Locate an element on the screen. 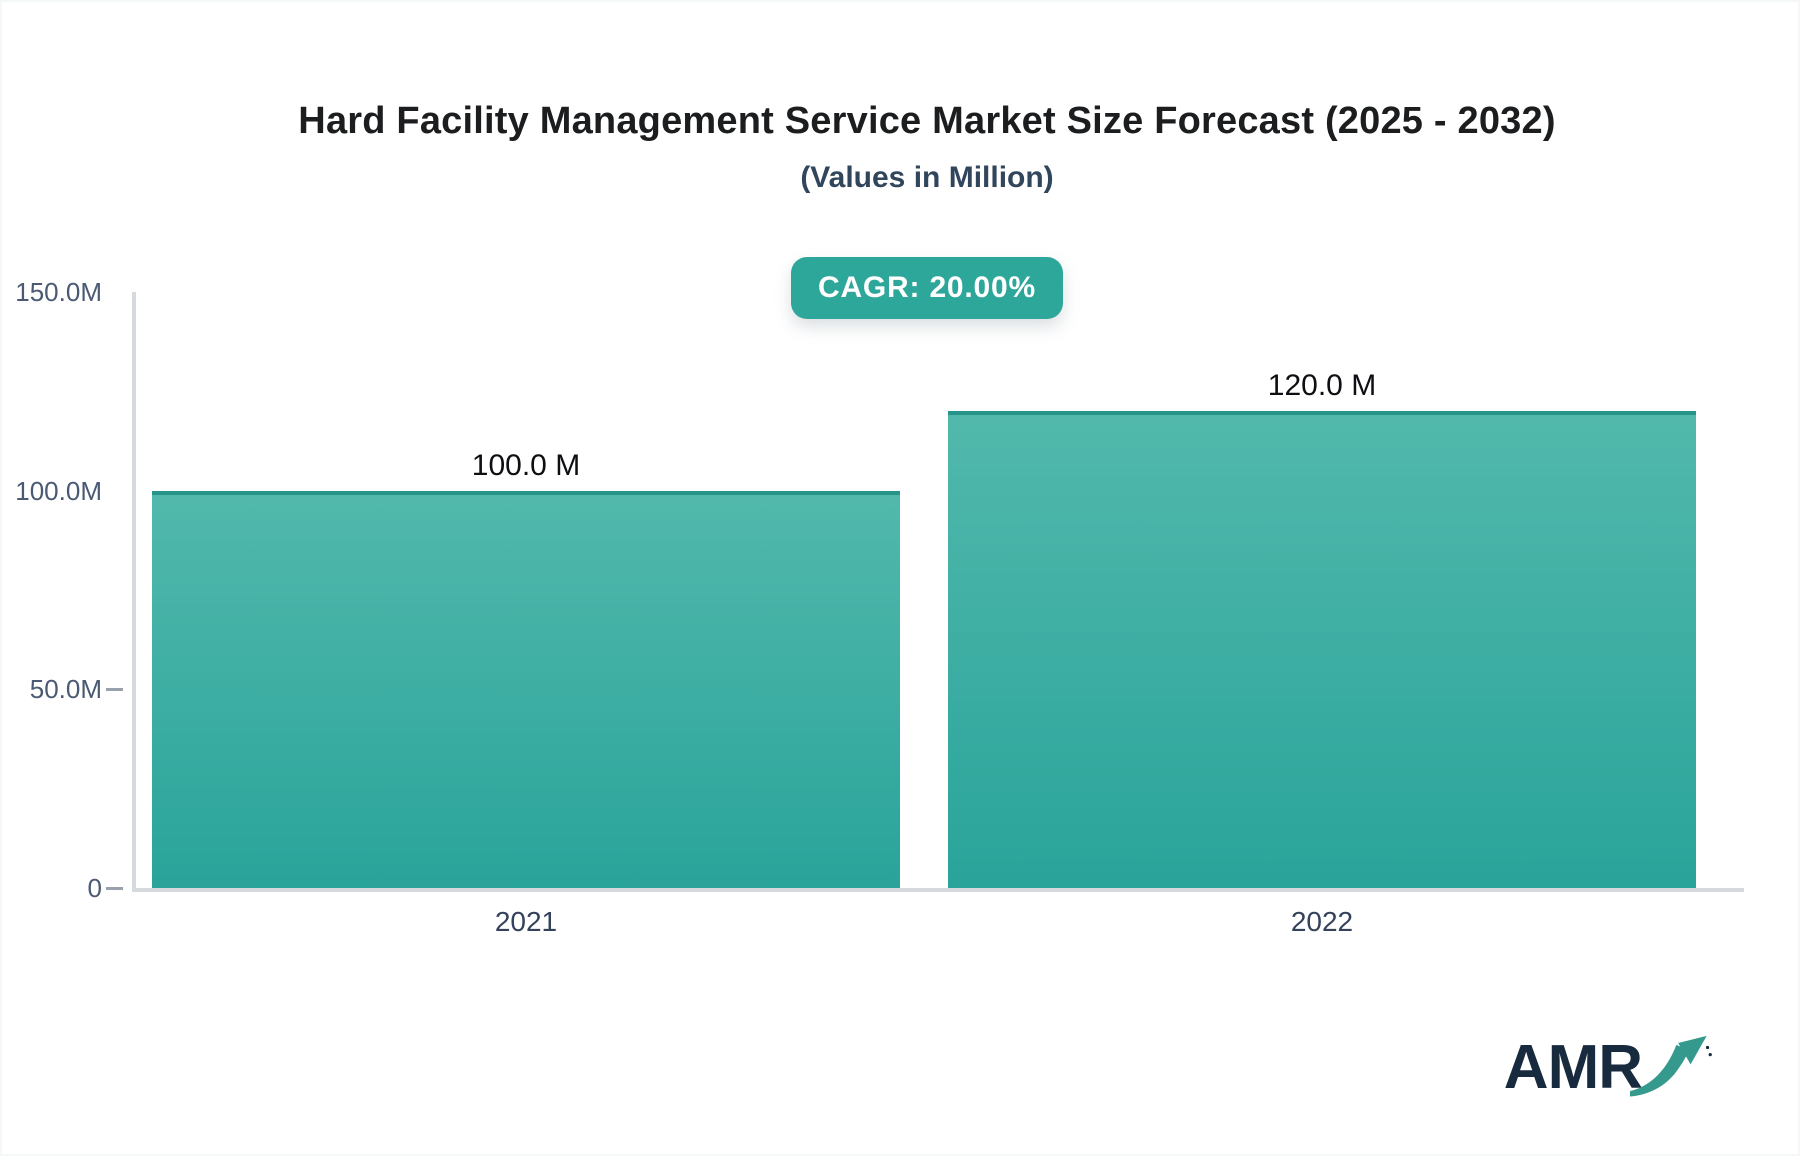  amr-logo: AMR is located at coordinates (1608, 1067).